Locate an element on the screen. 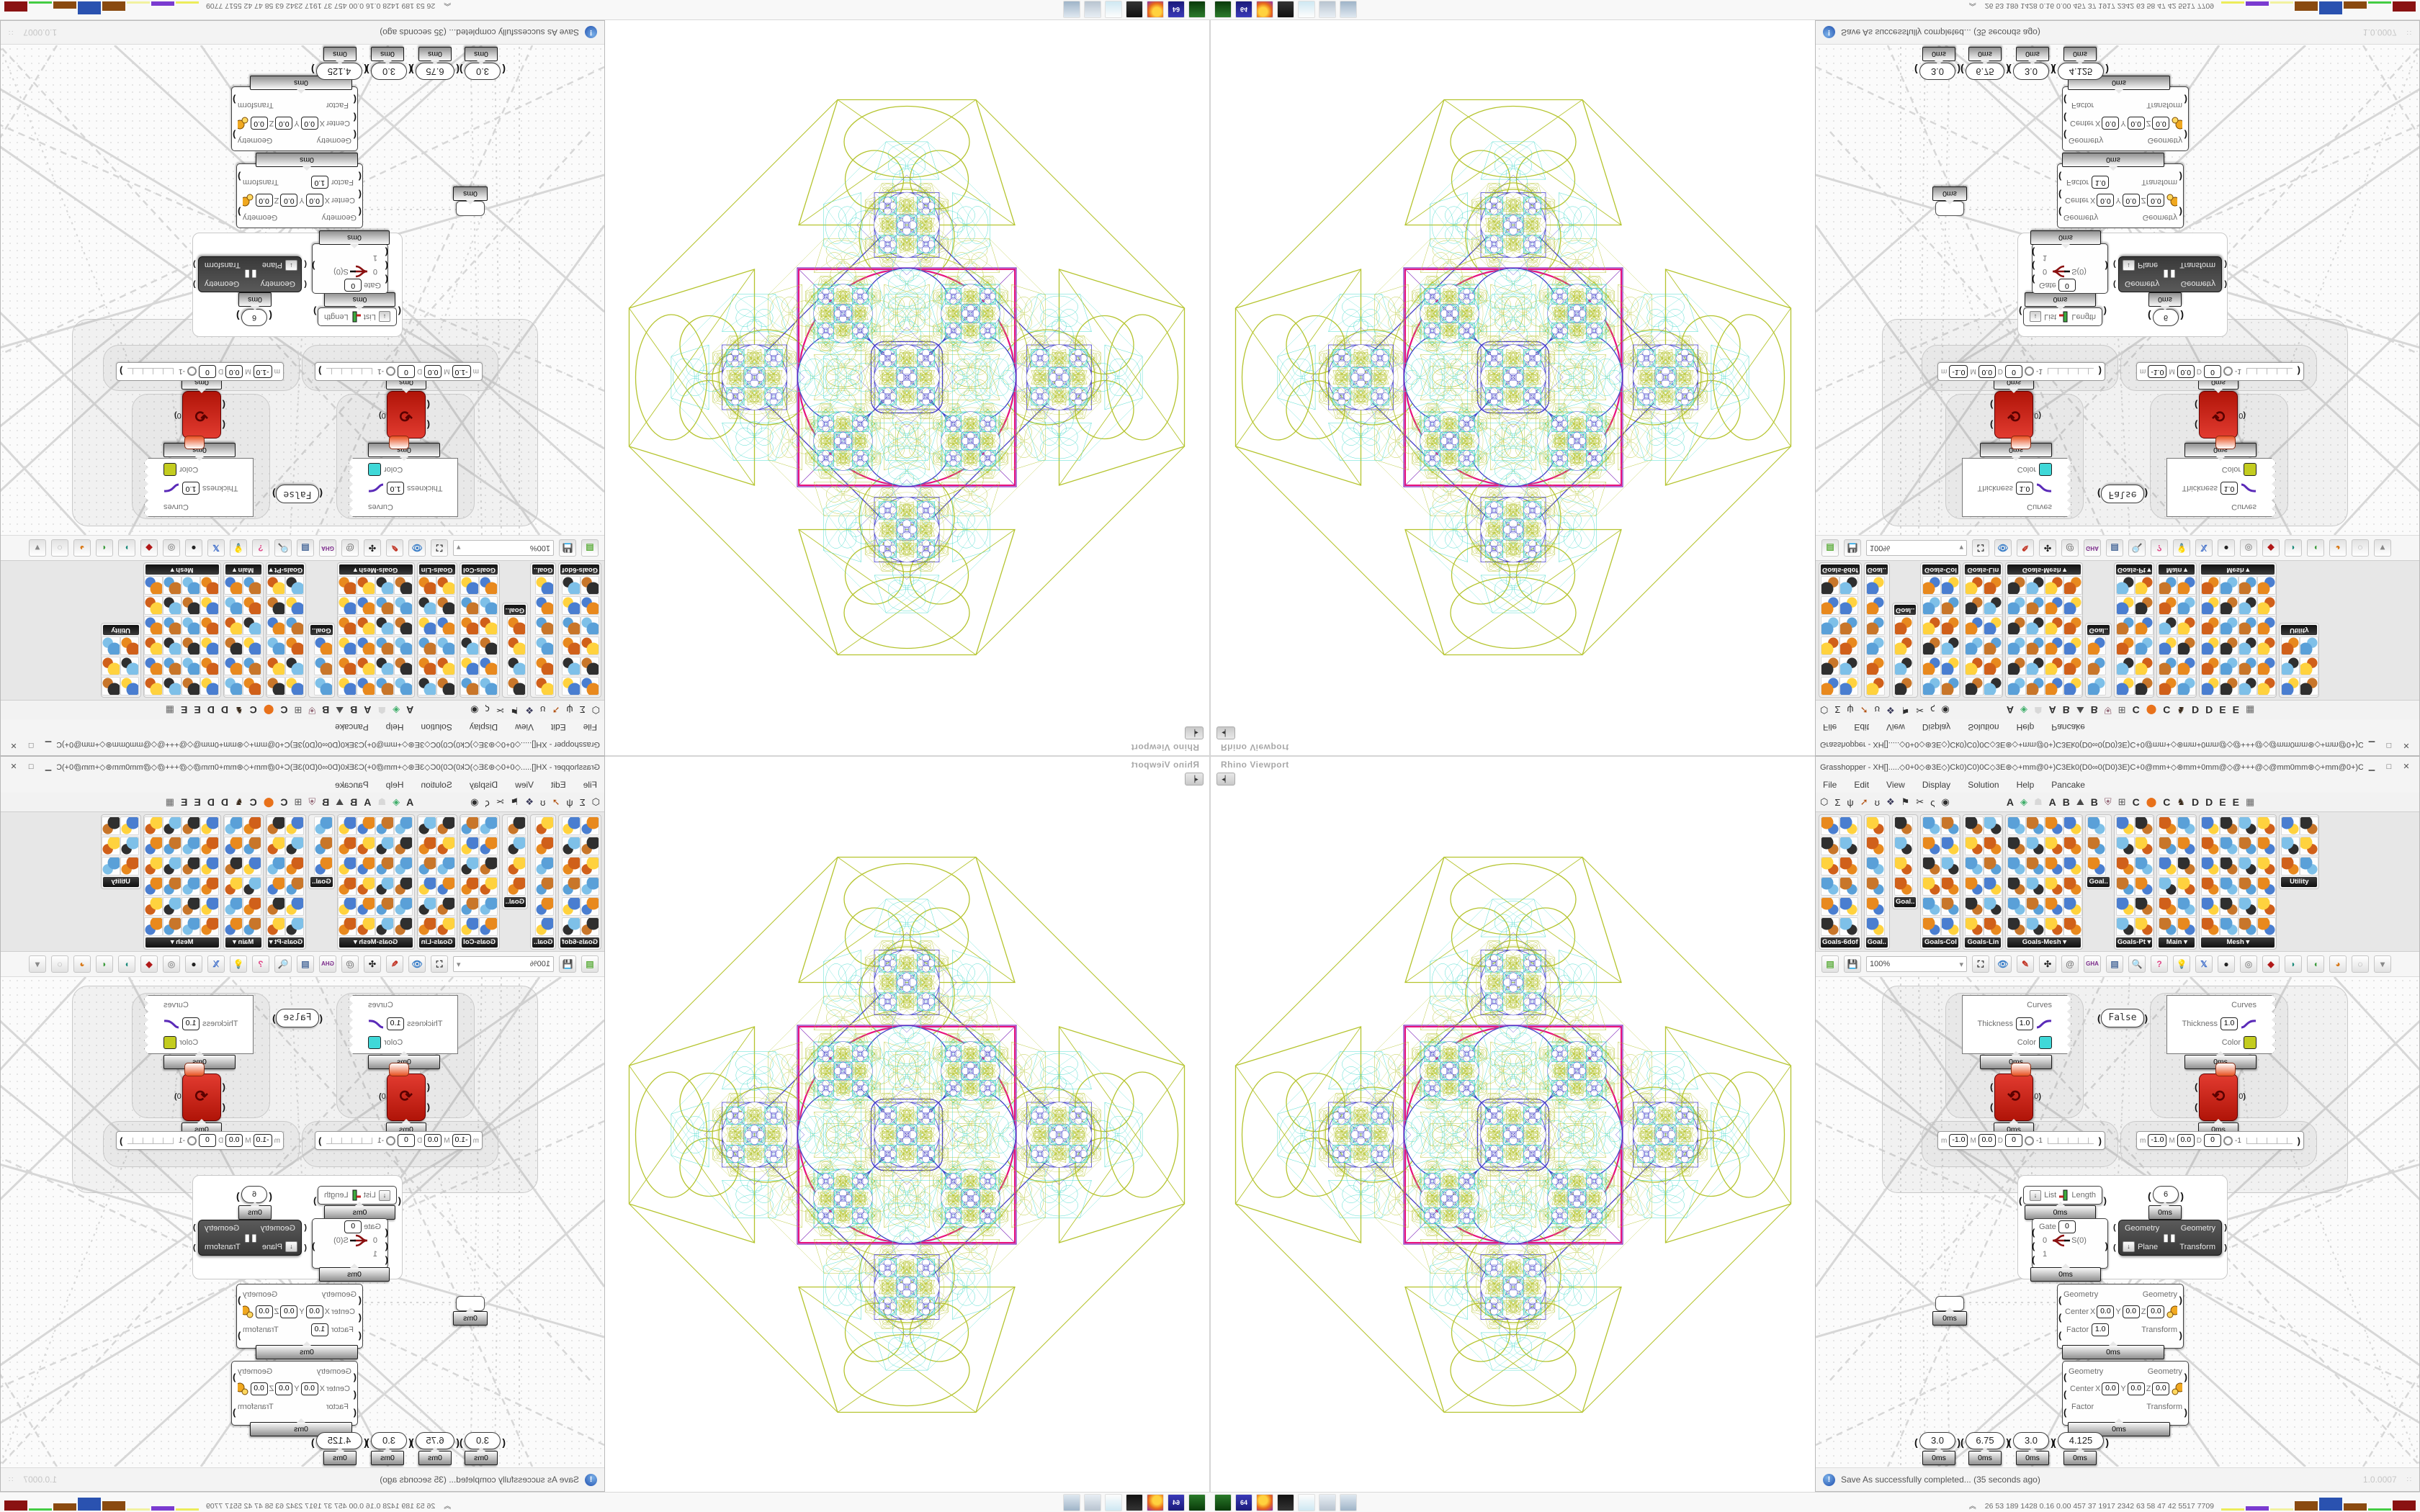 The image size is (2420, 1512). error-component: ⟲ 0) is located at coordinates (197, 1092).